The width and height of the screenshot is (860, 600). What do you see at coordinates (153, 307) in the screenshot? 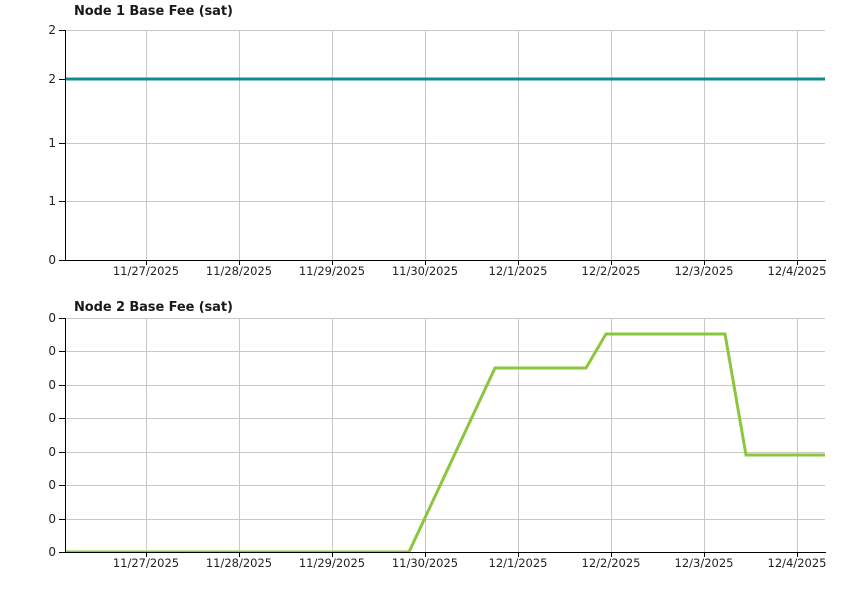
I see `chart-title-node-2: Node 2 Base Fee (sat)` at bounding box center [153, 307].